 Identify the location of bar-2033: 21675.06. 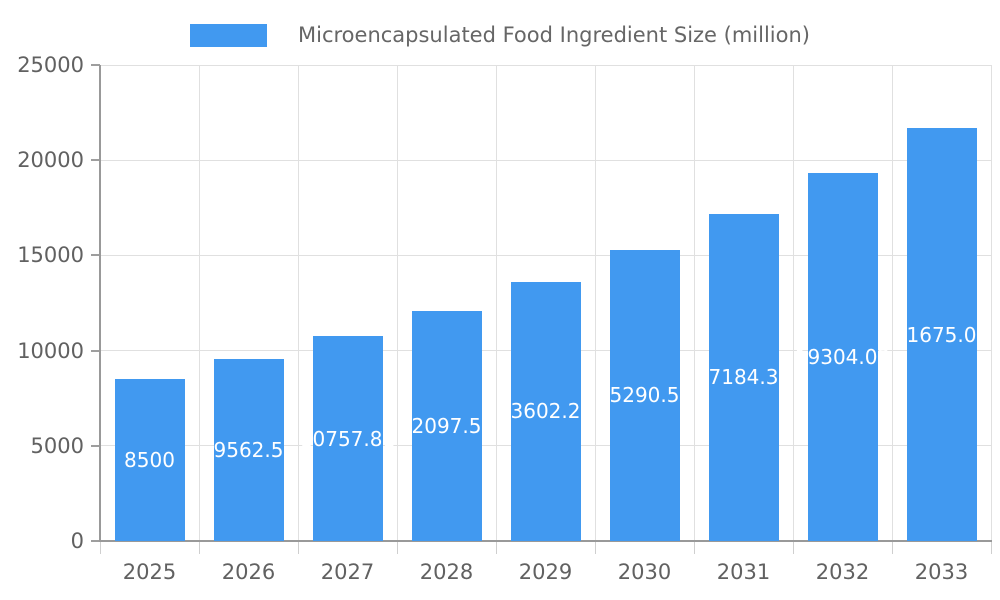
(941, 334).